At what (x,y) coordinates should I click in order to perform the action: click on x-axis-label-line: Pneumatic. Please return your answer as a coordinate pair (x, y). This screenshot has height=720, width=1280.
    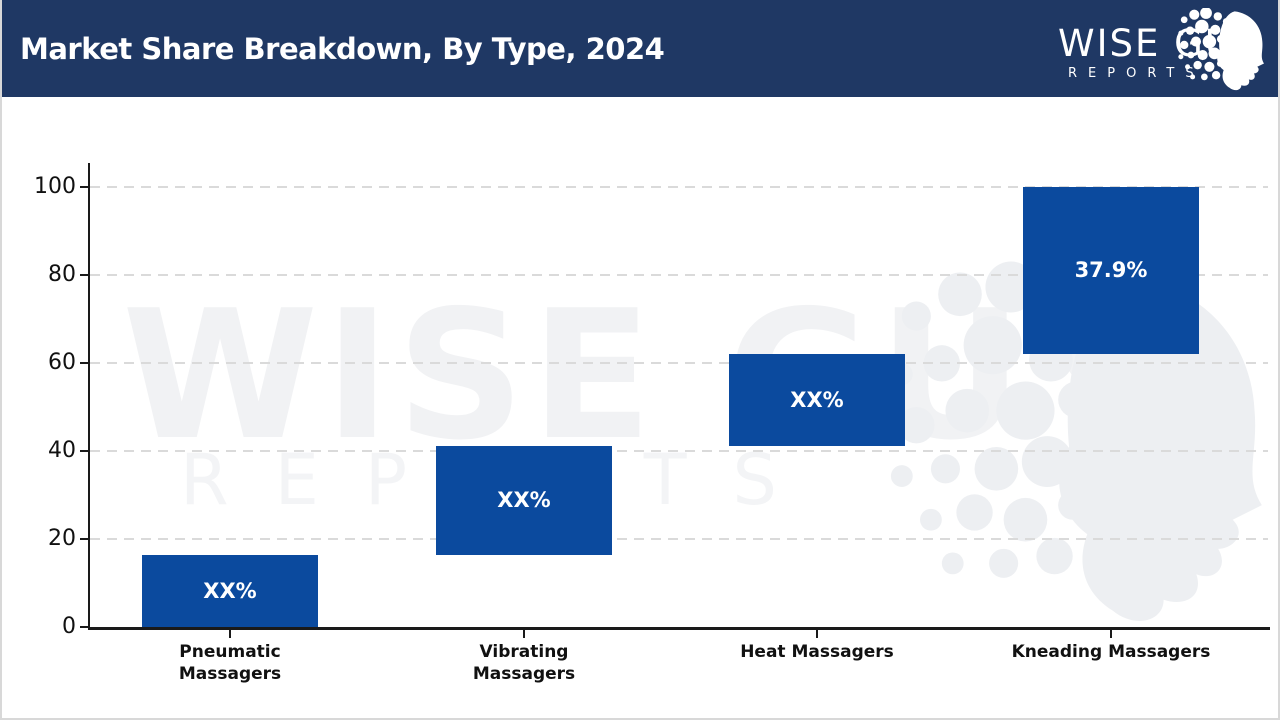
    Looking at the image, I should click on (230, 652).